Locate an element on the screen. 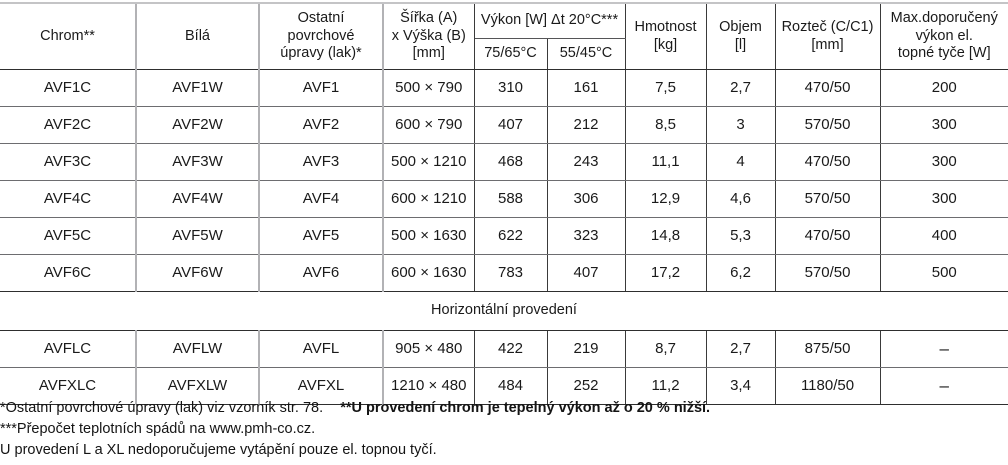  cell-ostatni: AVF4 is located at coordinates (321, 199).